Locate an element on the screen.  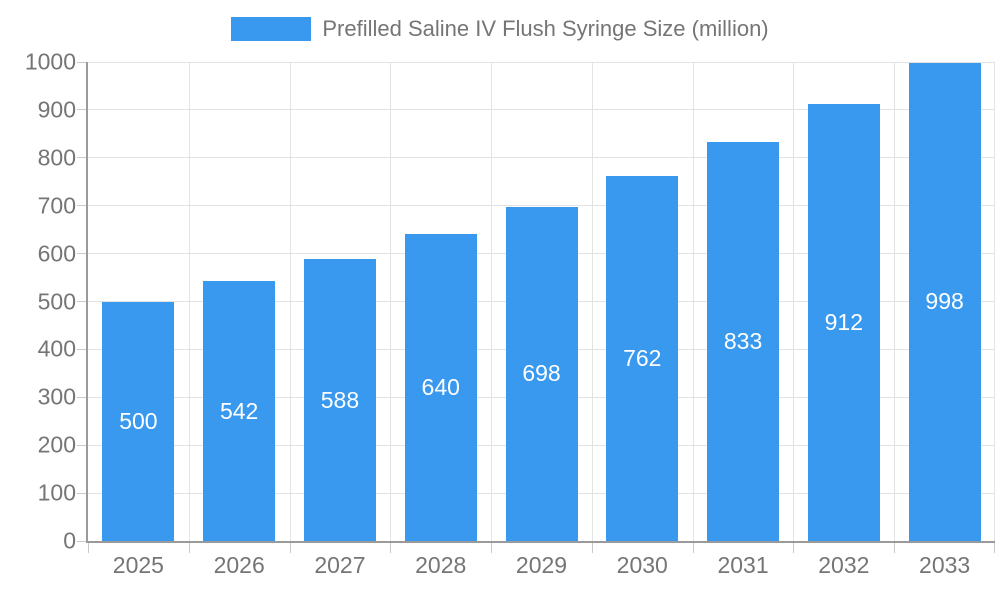
y-tick-label: 600 is located at coordinates (56, 253).